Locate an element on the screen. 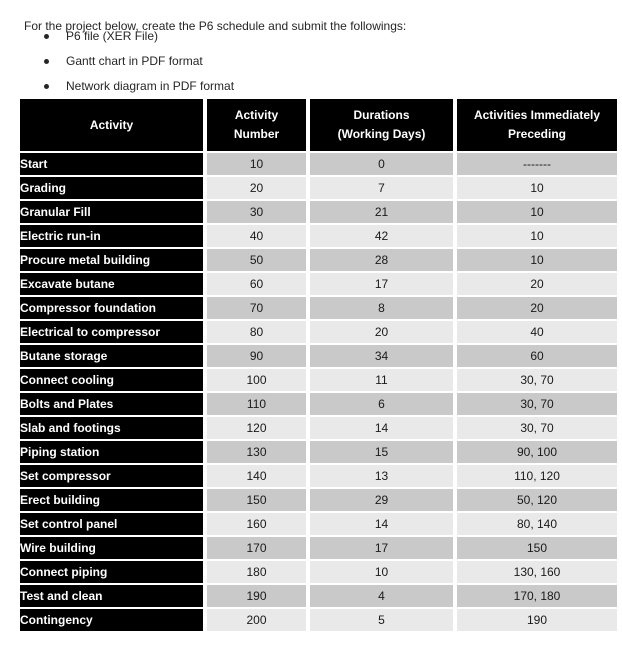  table-row: Compressor foundation 70 8 20 is located at coordinates (318, 309).